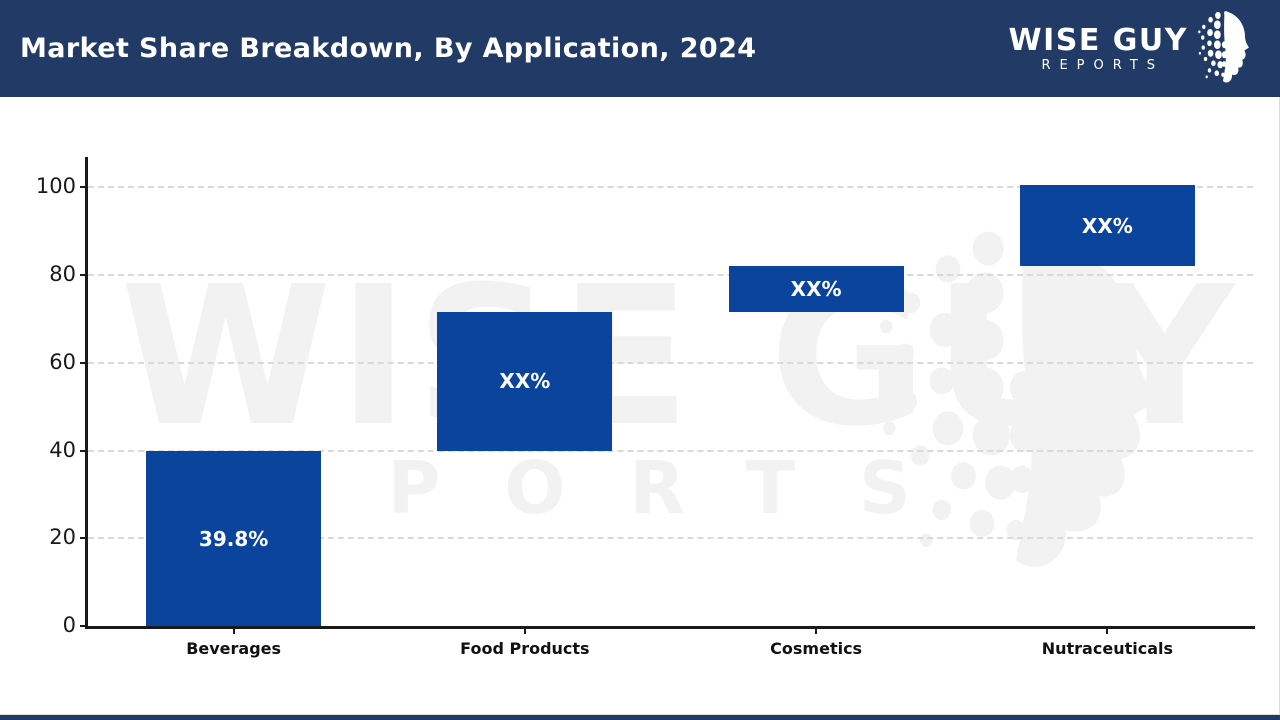 The image size is (1280, 720). What do you see at coordinates (640, 717) in the screenshot?
I see `footer-bar` at bounding box center [640, 717].